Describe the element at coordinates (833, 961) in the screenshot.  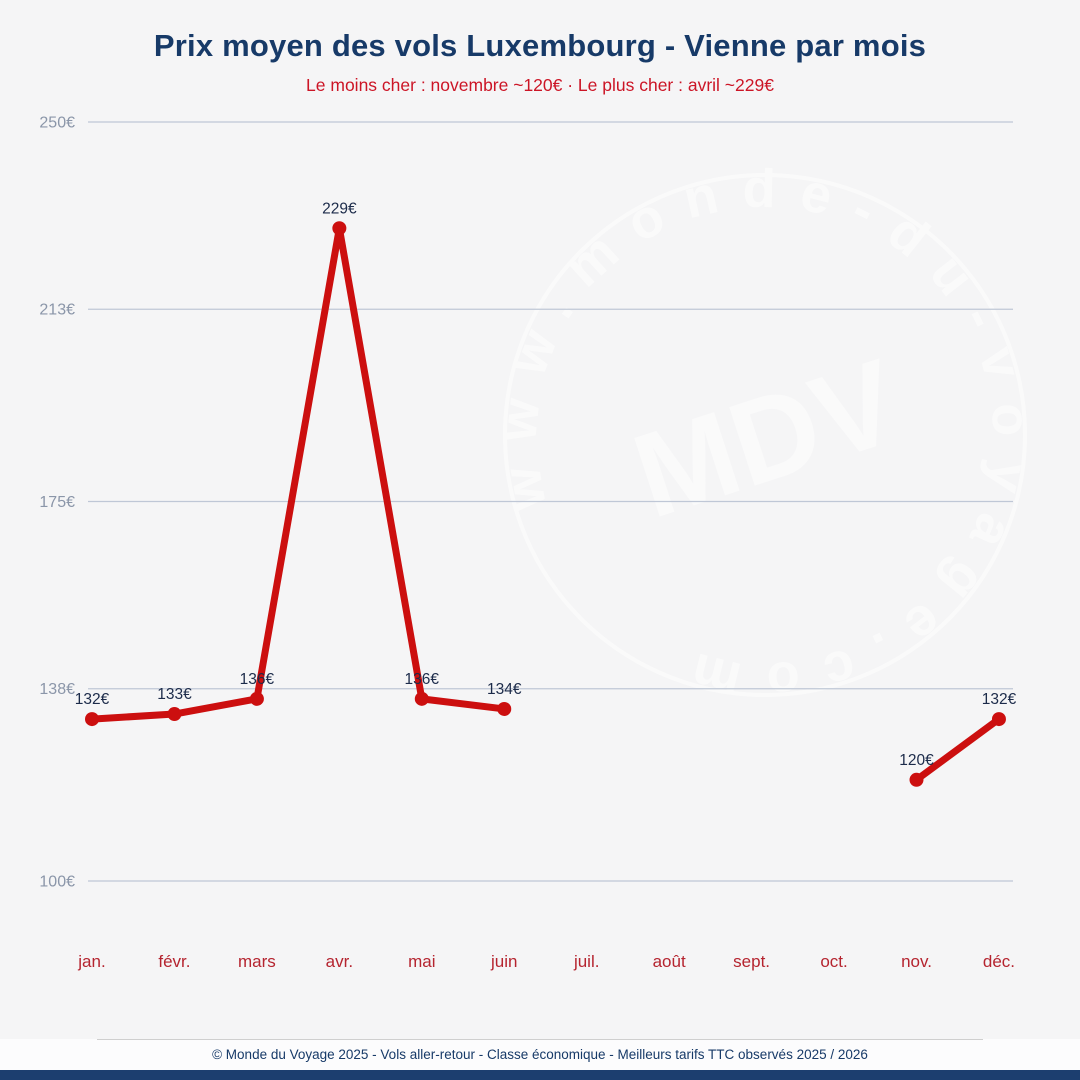
I see `x-axis-label: oct.` at that location.